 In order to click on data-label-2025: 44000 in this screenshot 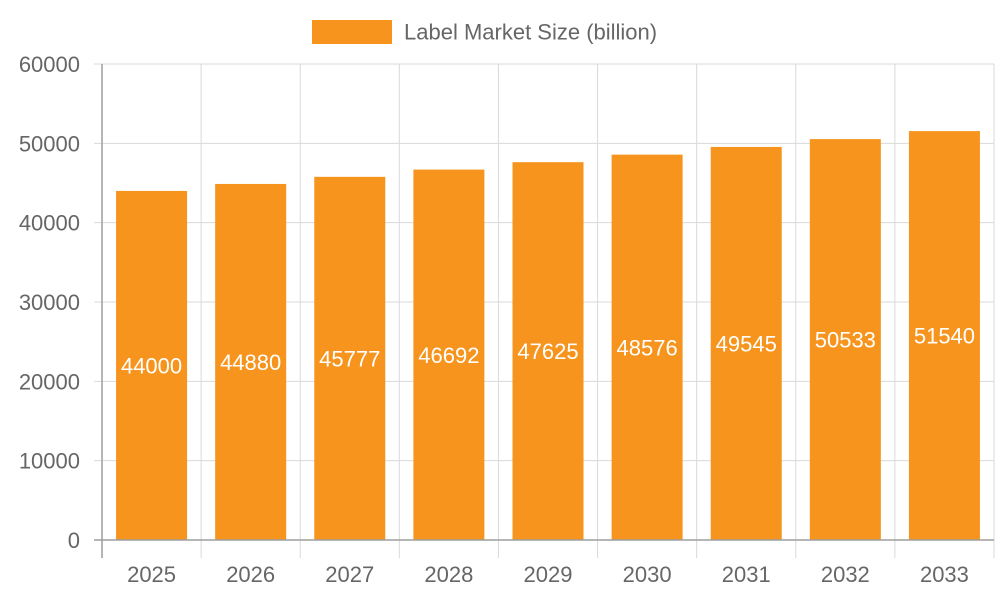, I will do `click(151, 365)`.